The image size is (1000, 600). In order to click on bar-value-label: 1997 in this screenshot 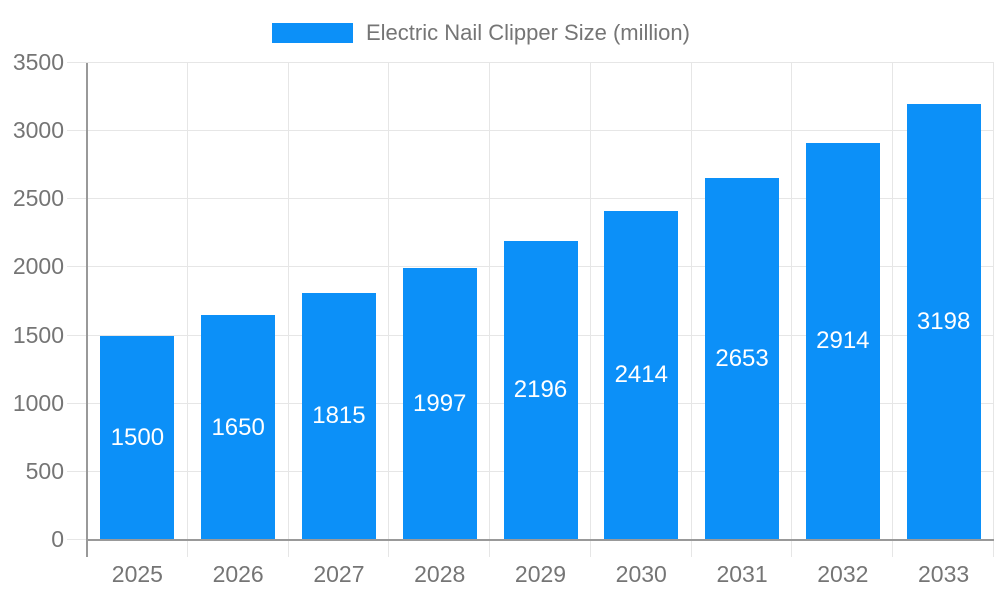, I will do `click(440, 403)`.